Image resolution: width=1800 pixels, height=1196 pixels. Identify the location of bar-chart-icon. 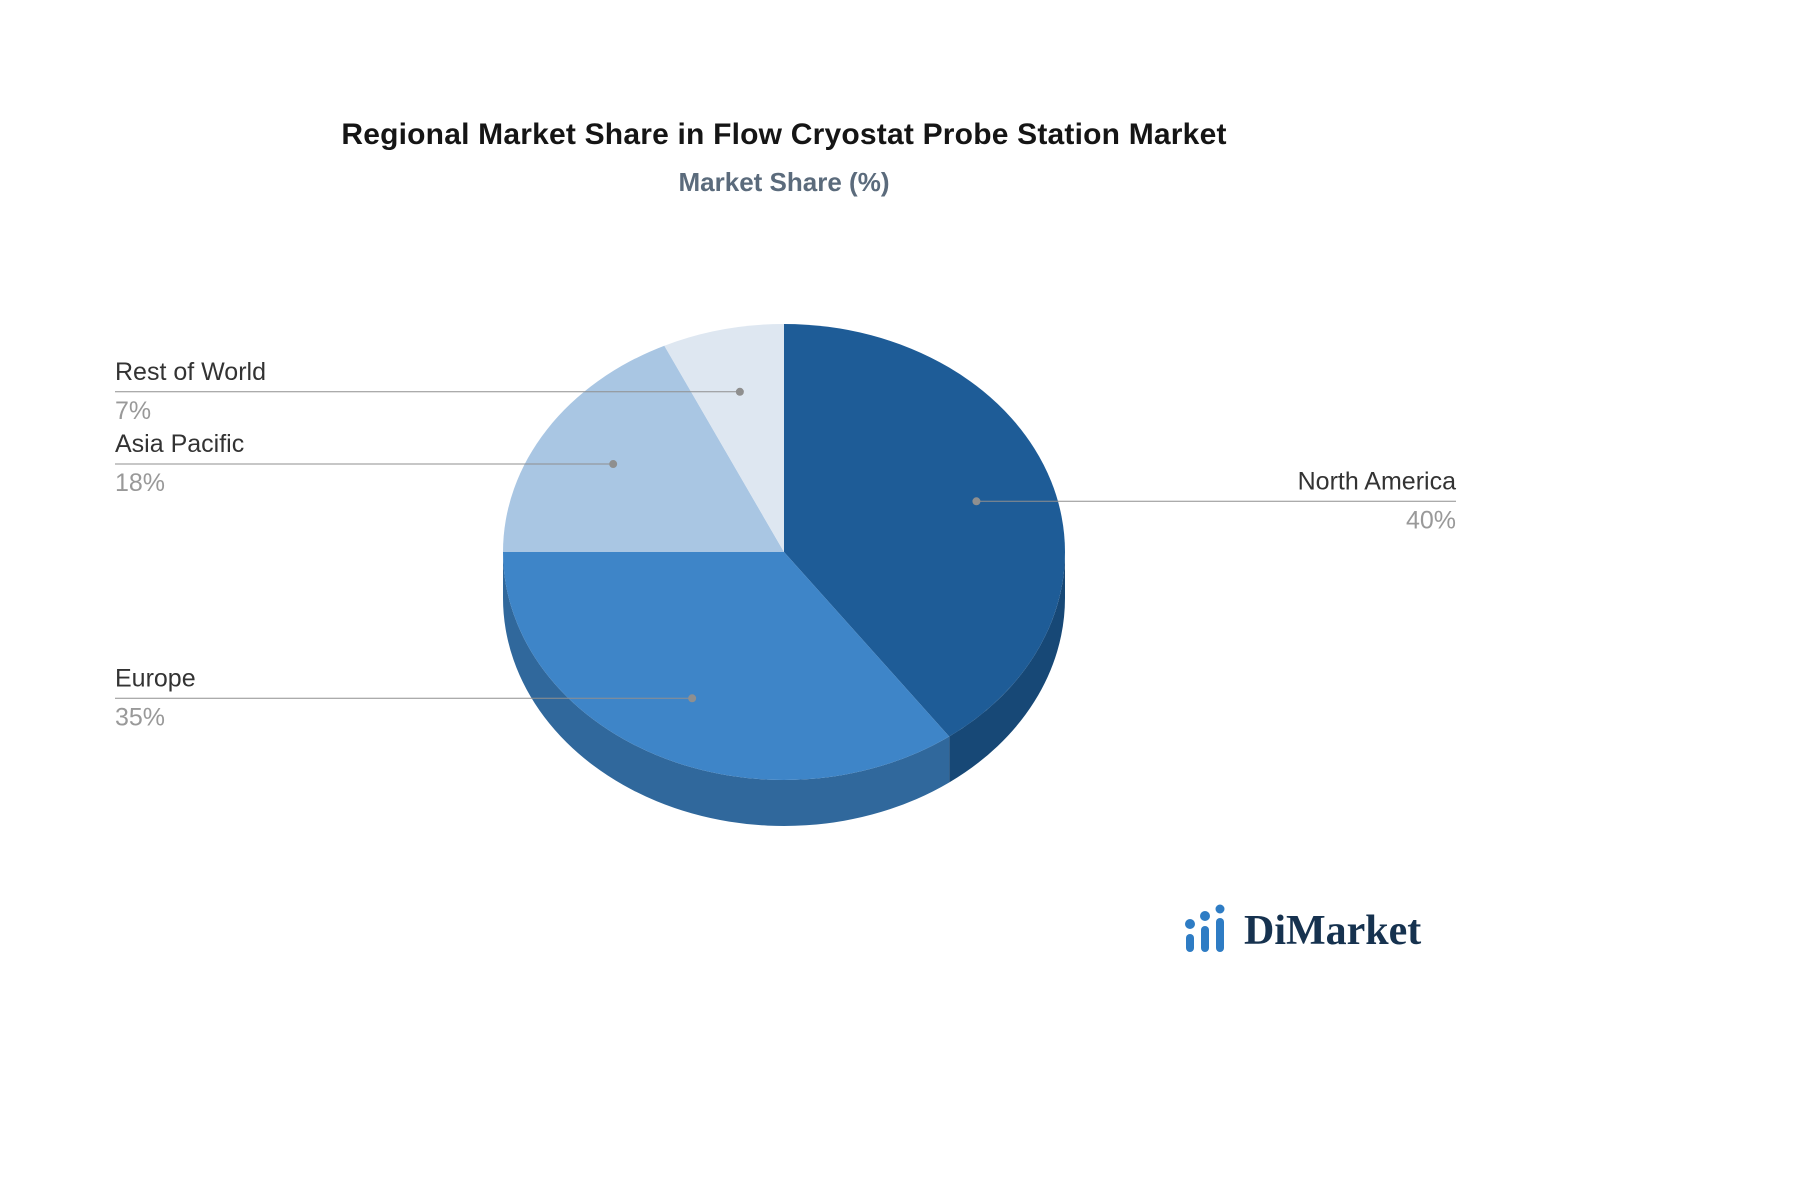
(1205, 928).